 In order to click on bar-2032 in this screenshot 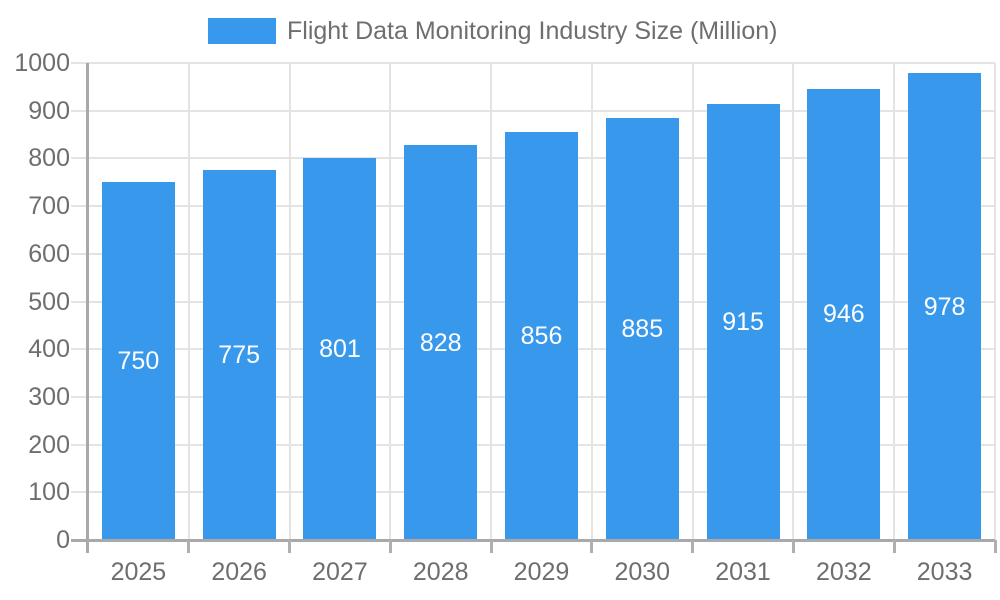, I will do `click(844, 314)`.